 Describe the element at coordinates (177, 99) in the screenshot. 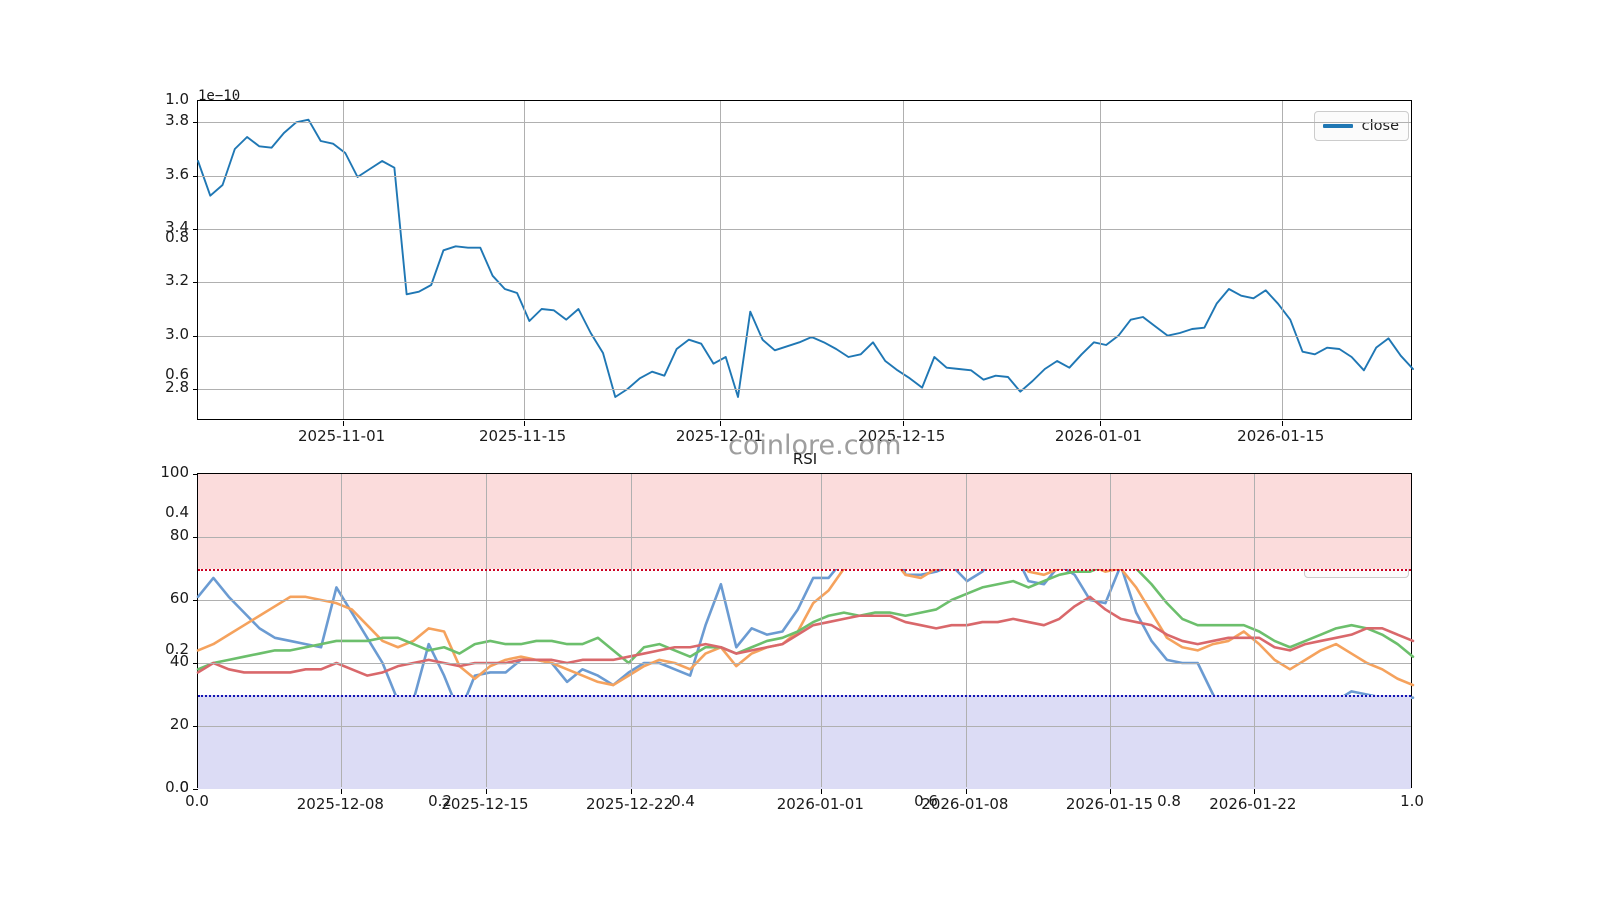

I see `overlay-y-tick-label: 1.0` at that location.